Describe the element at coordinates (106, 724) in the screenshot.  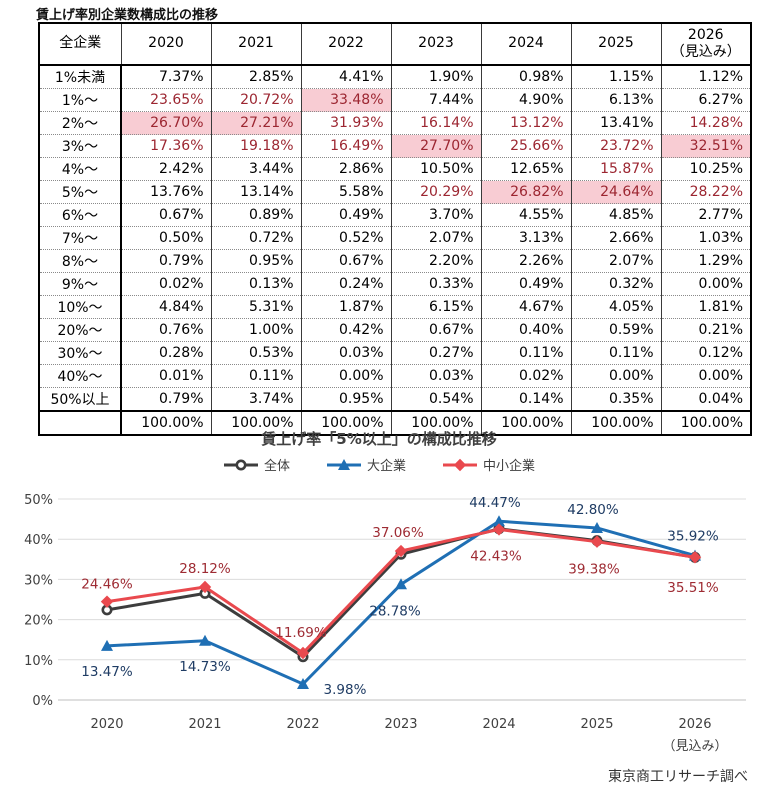
I see `x-axis-tick-label: 2020` at that location.